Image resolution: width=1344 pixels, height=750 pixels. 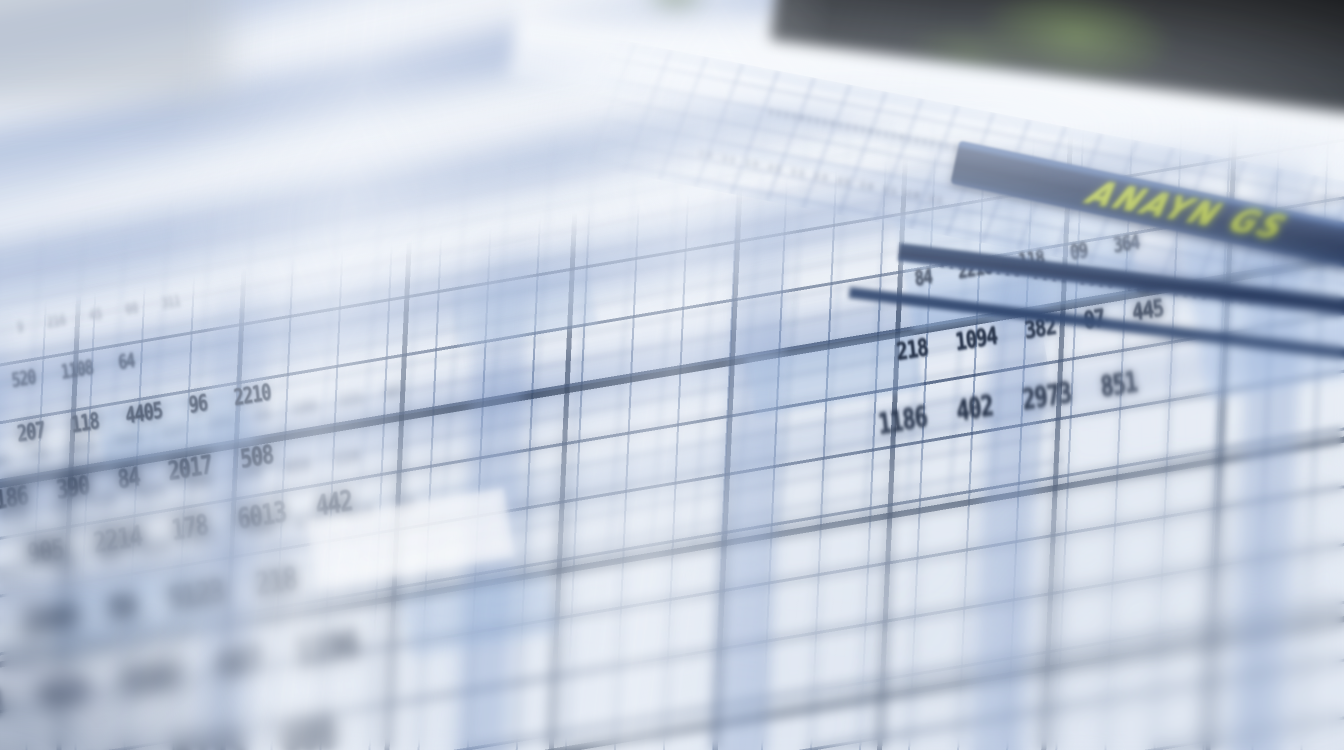 I want to click on top-left-gray-blur, so click(x=115, y=50).